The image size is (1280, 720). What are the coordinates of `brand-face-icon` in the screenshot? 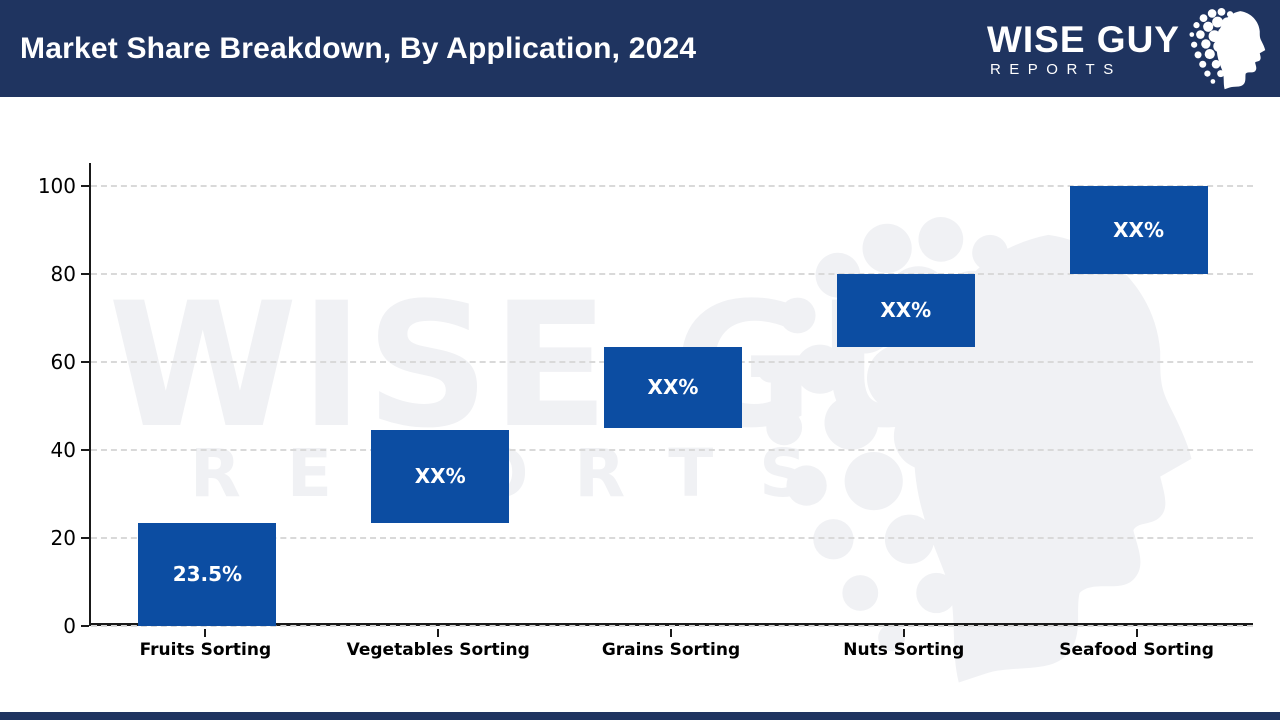 It's located at (1227, 48).